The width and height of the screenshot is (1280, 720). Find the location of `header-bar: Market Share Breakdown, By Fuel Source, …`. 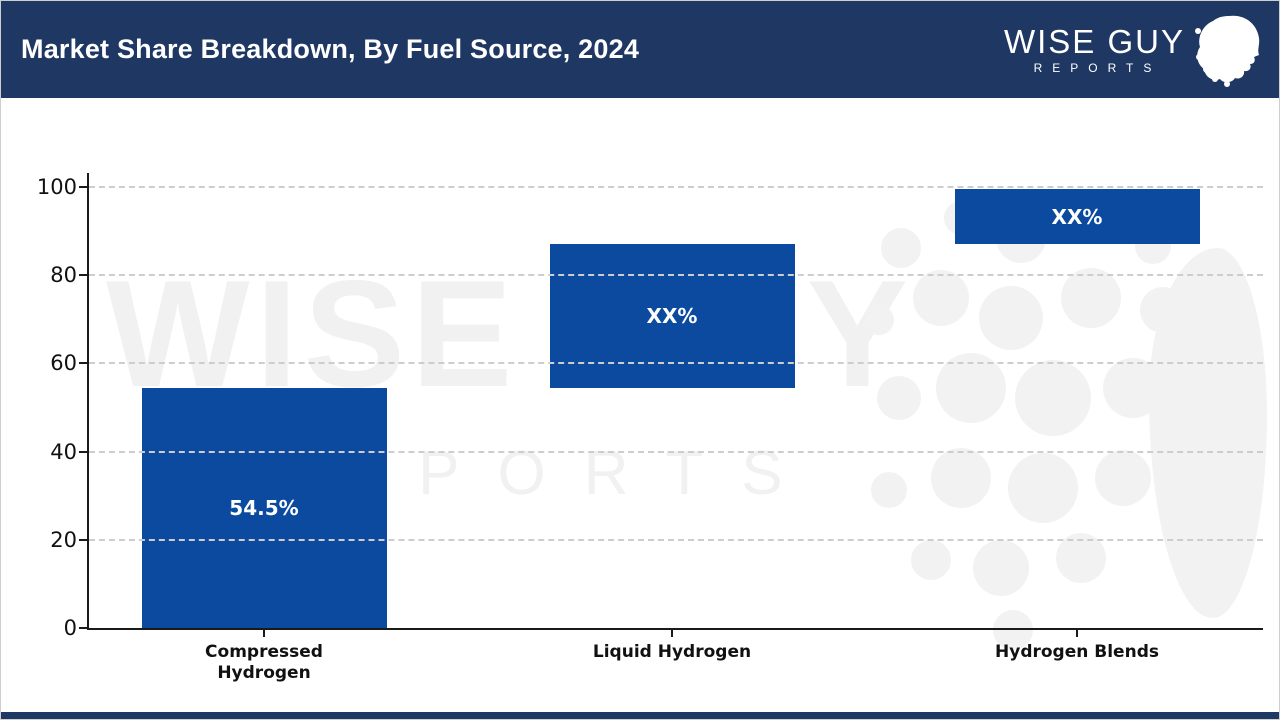

header-bar: Market Share Breakdown, By Fuel Source, … is located at coordinates (640, 49).